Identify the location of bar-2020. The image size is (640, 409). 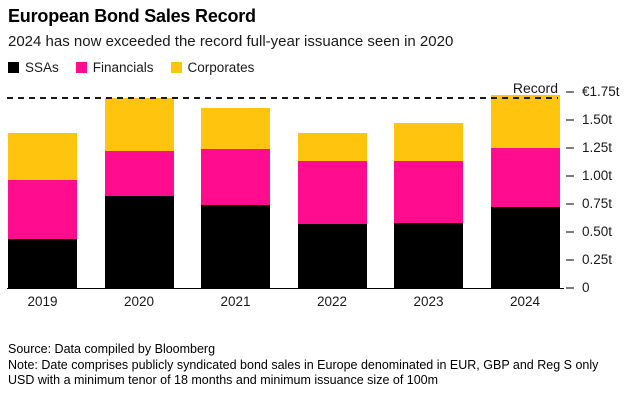
(139, 192).